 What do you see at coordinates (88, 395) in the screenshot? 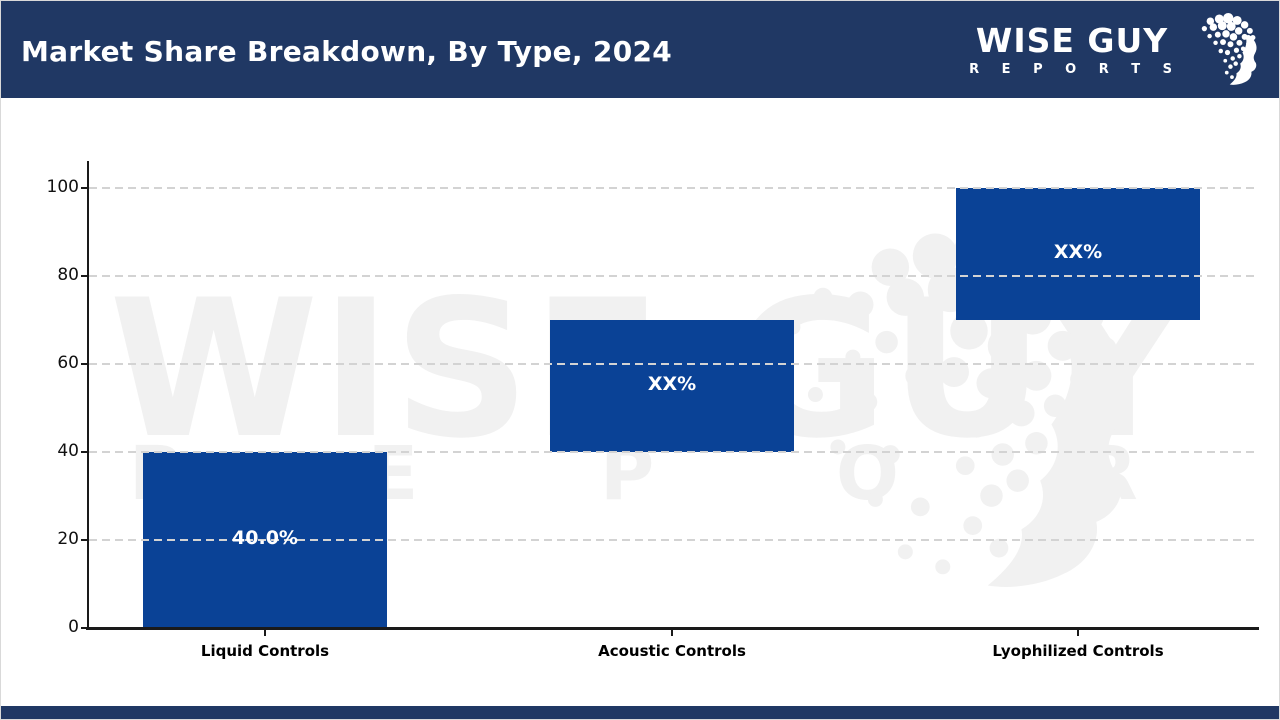
I see `y-axis-line` at bounding box center [88, 395].